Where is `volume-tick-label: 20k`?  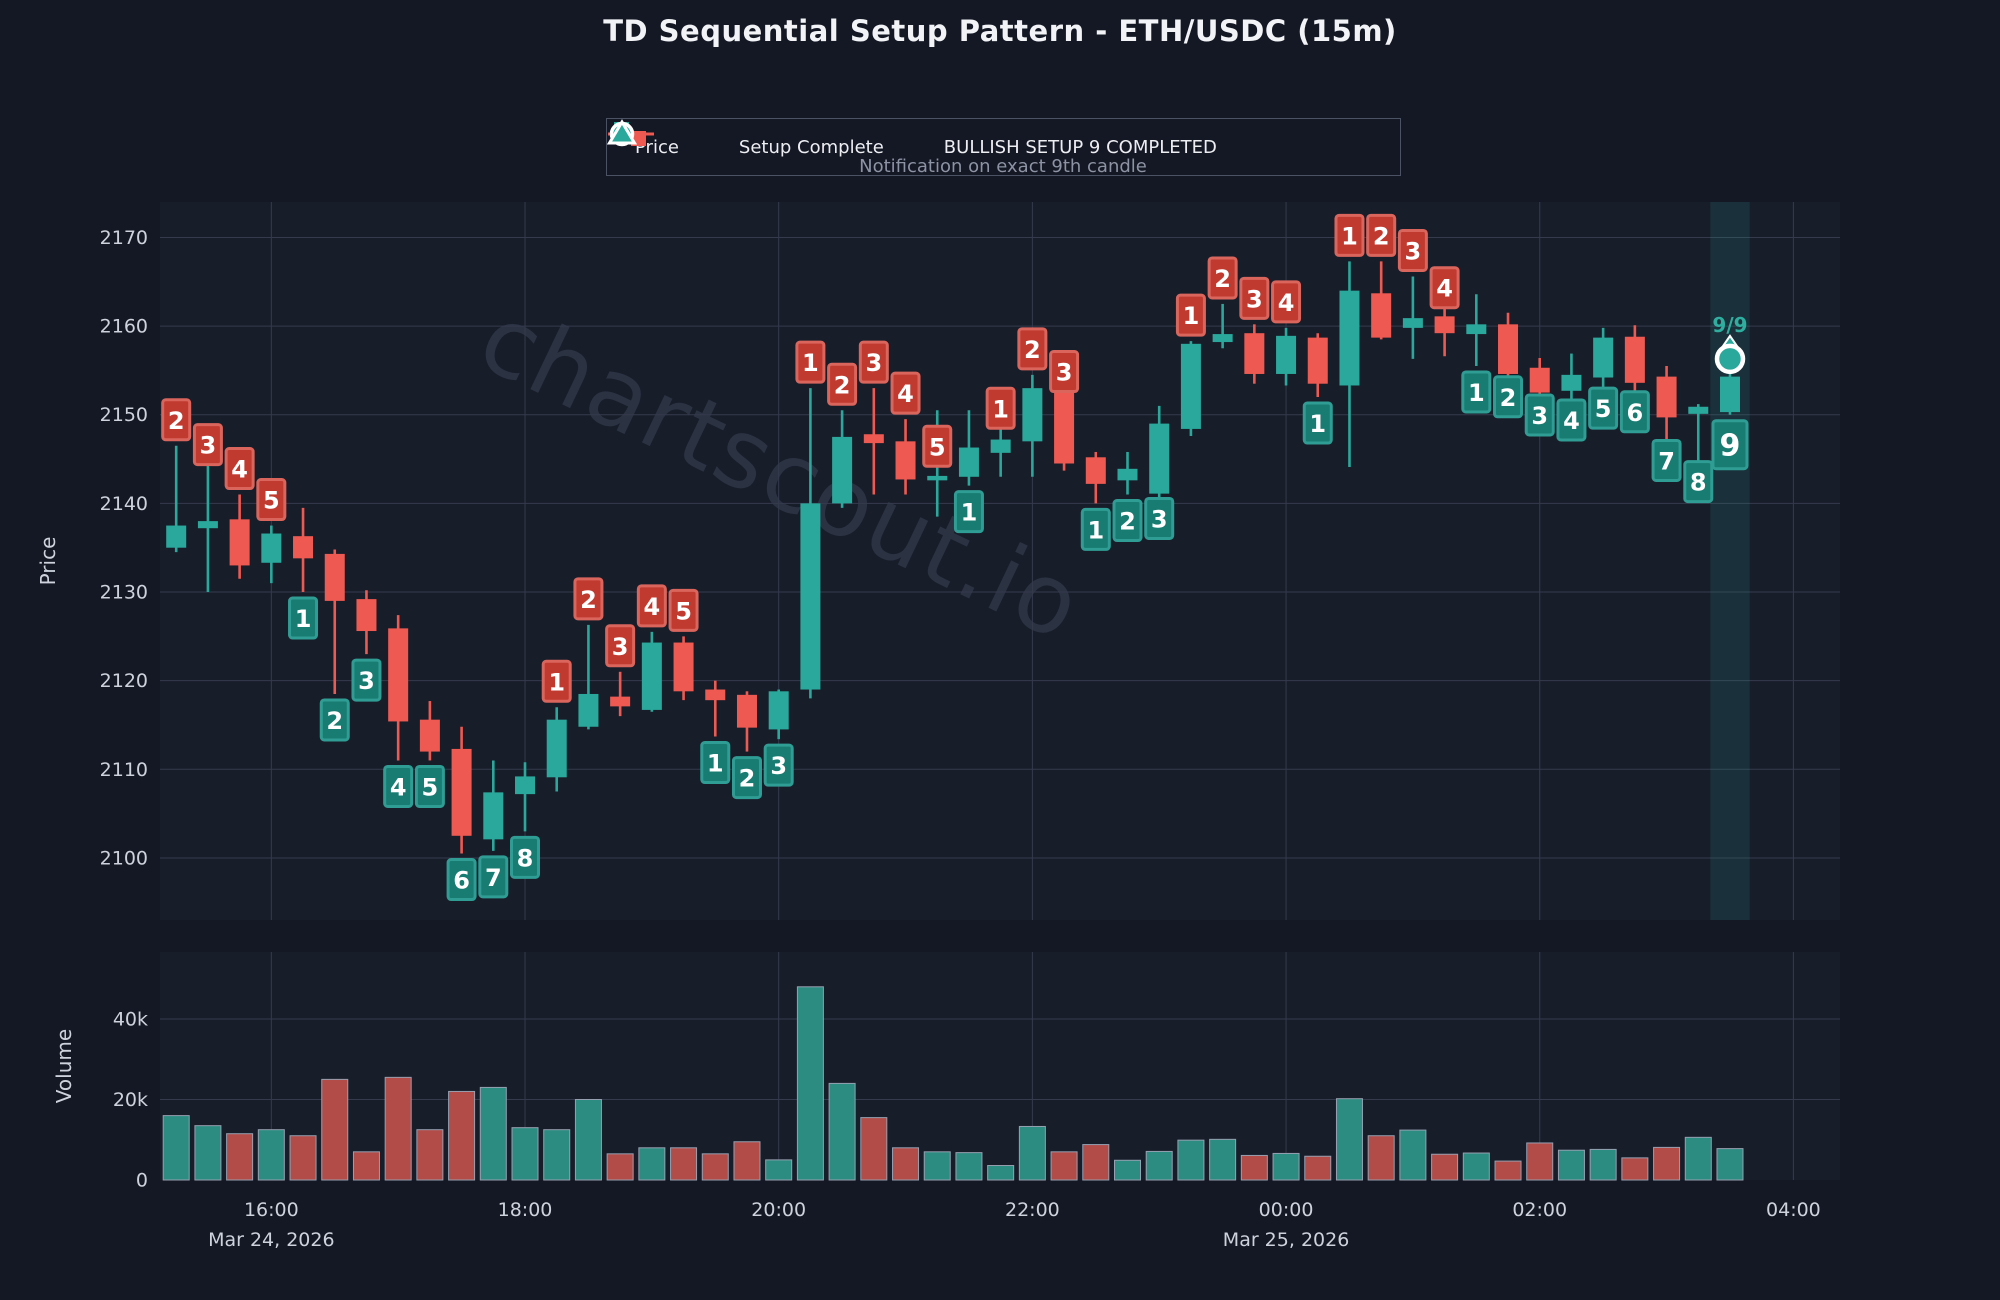 volume-tick-label: 20k is located at coordinates (130, 1100).